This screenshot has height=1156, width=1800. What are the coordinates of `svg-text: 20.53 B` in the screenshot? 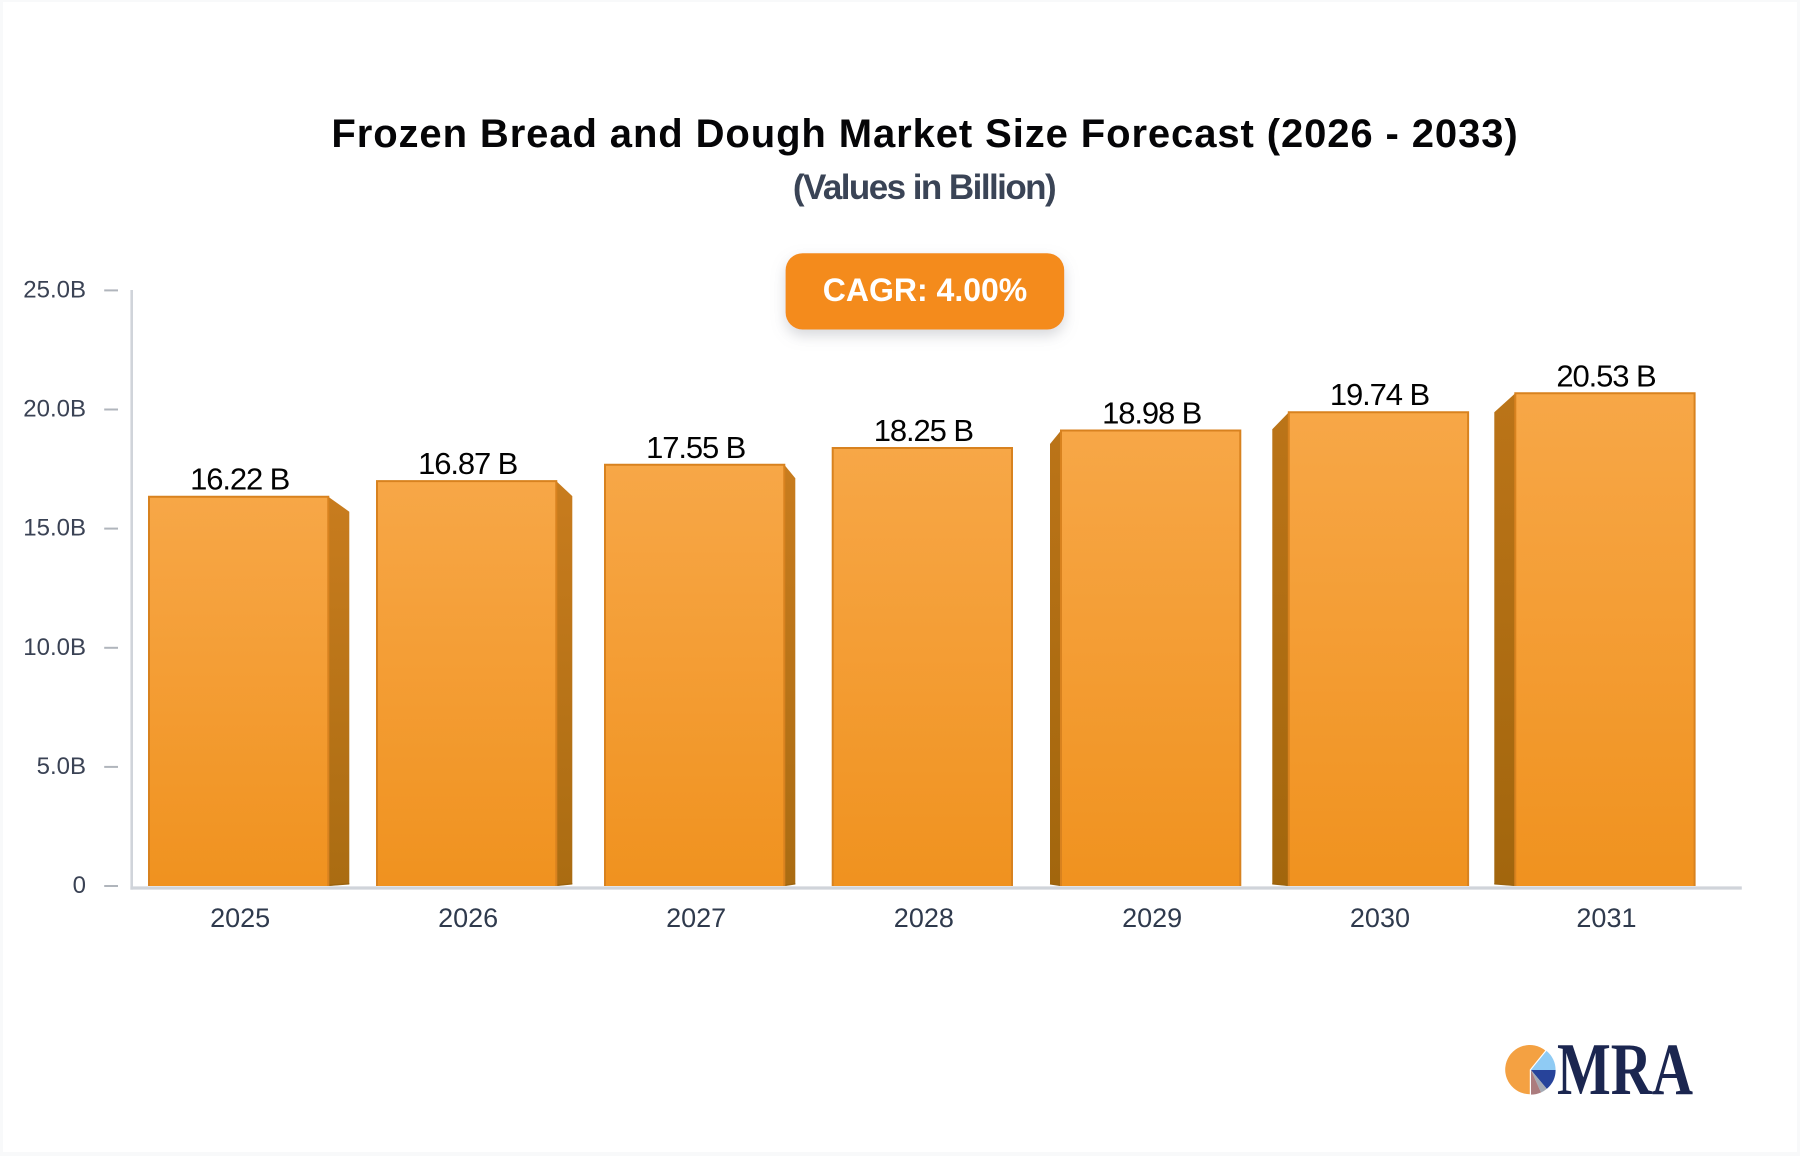 It's located at (1606, 375).